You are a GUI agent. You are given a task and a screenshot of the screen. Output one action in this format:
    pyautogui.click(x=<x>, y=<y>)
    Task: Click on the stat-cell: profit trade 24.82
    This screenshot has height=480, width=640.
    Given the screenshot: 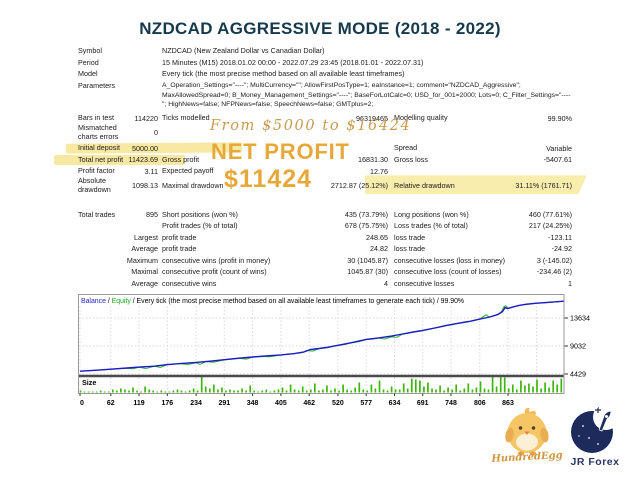 What is the action you would take?
    pyautogui.click(x=275, y=249)
    